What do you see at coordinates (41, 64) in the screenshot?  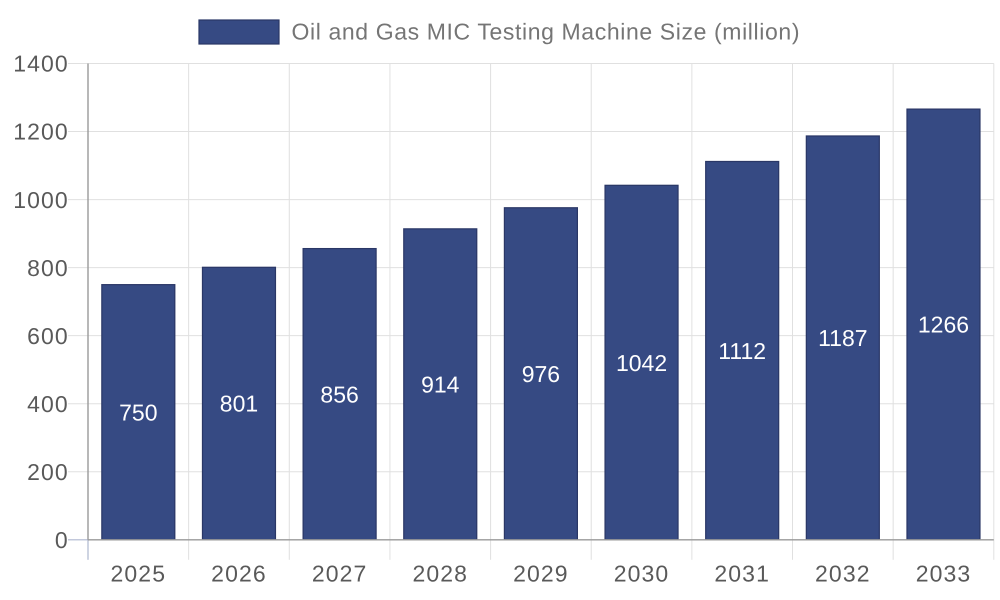 I see `svg-text: 1400` at bounding box center [41, 64].